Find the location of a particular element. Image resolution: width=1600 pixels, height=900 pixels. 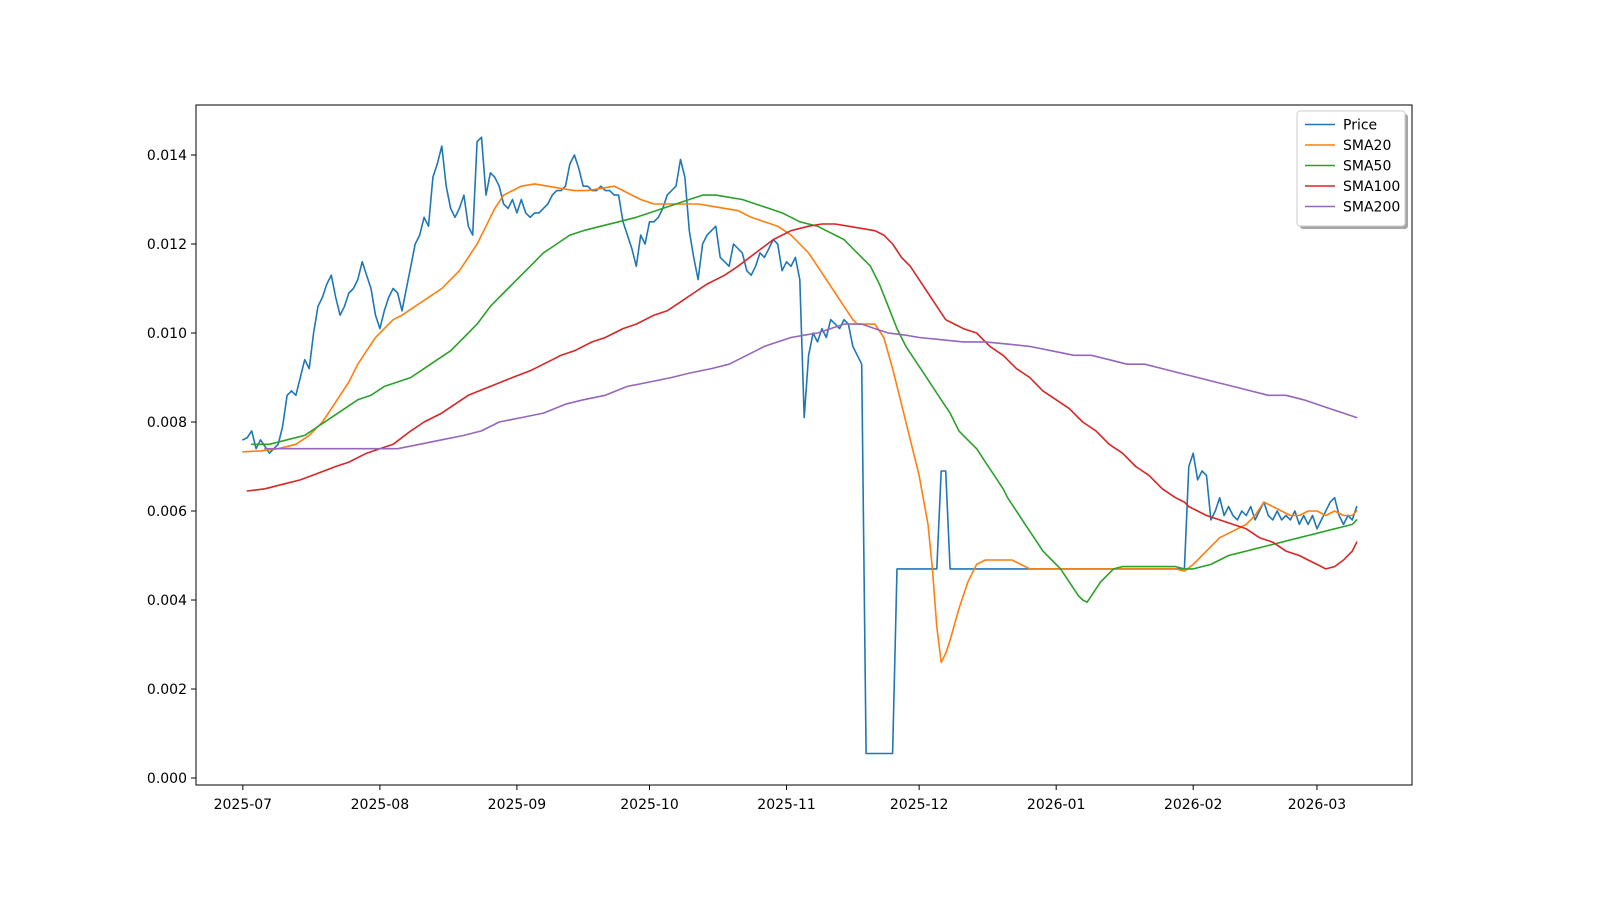

legend-item-sma100: SMA100 is located at coordinates (1352, 187).